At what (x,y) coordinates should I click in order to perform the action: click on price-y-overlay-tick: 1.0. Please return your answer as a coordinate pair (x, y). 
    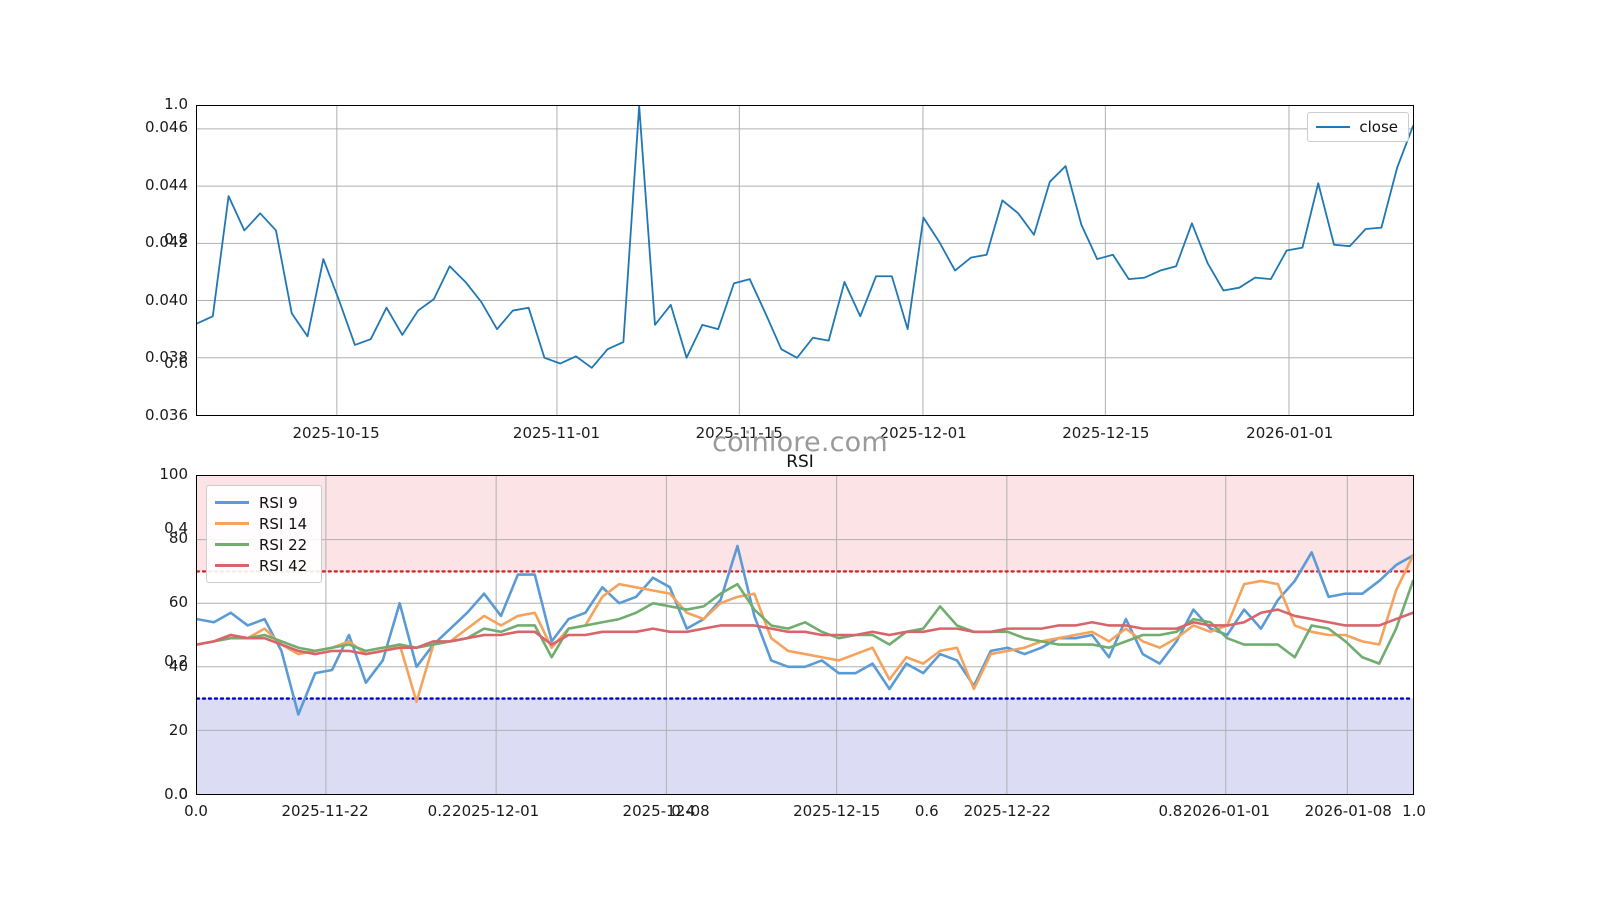
    Looking at the image, I should click on (176, 104).